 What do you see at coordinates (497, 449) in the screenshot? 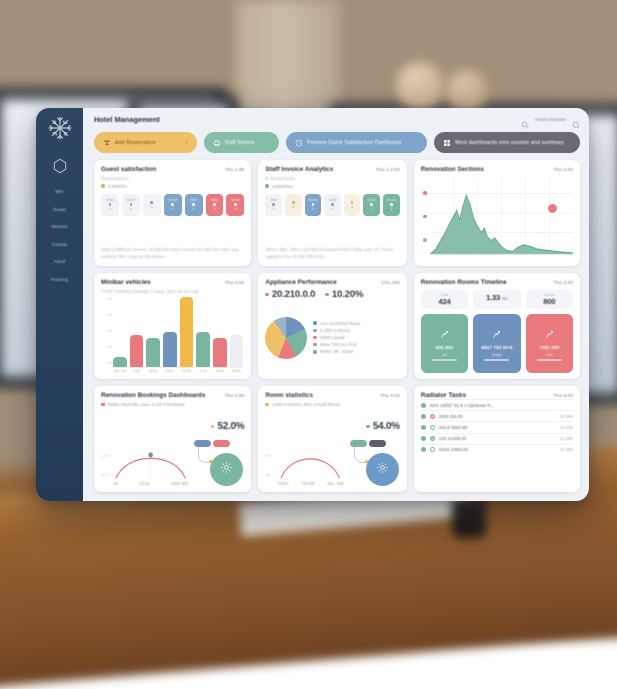
I see `list-item: S318 1095L00 15.360` at bounding box center [497, 449].